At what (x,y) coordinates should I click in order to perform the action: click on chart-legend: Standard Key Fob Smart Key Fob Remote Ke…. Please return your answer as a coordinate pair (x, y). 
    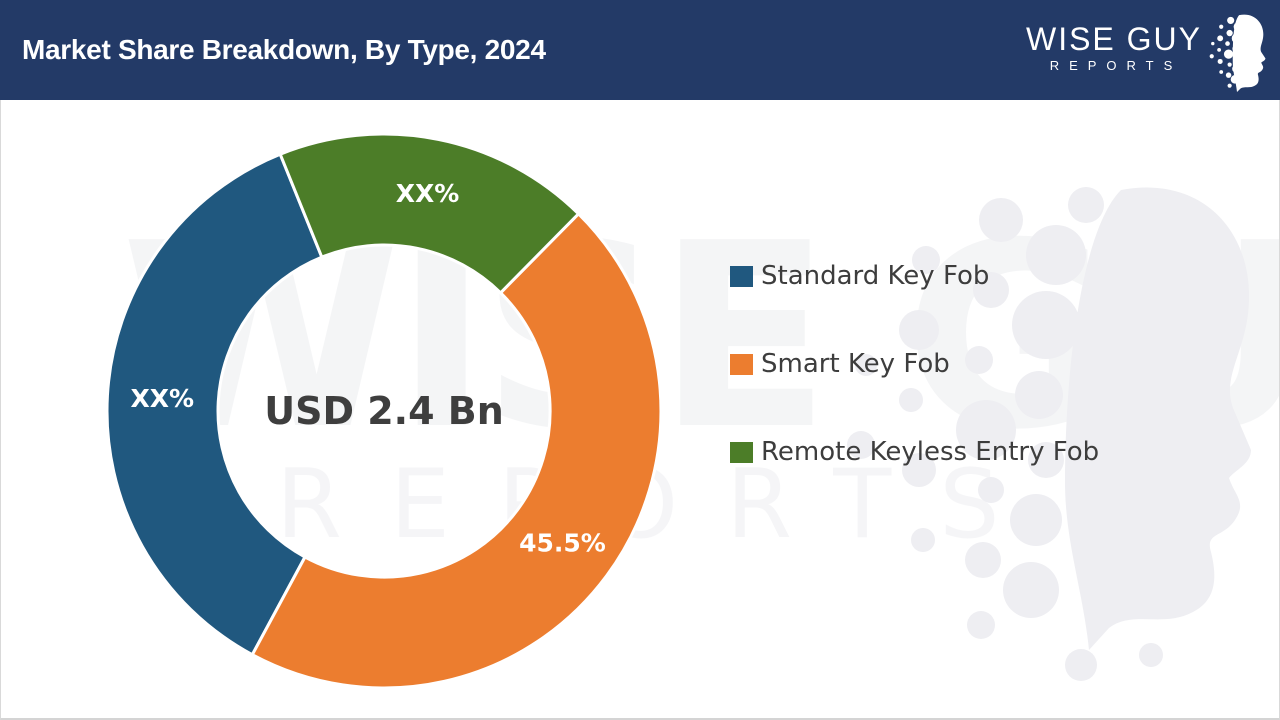
    Looking at the image, I should click on (915, 393).